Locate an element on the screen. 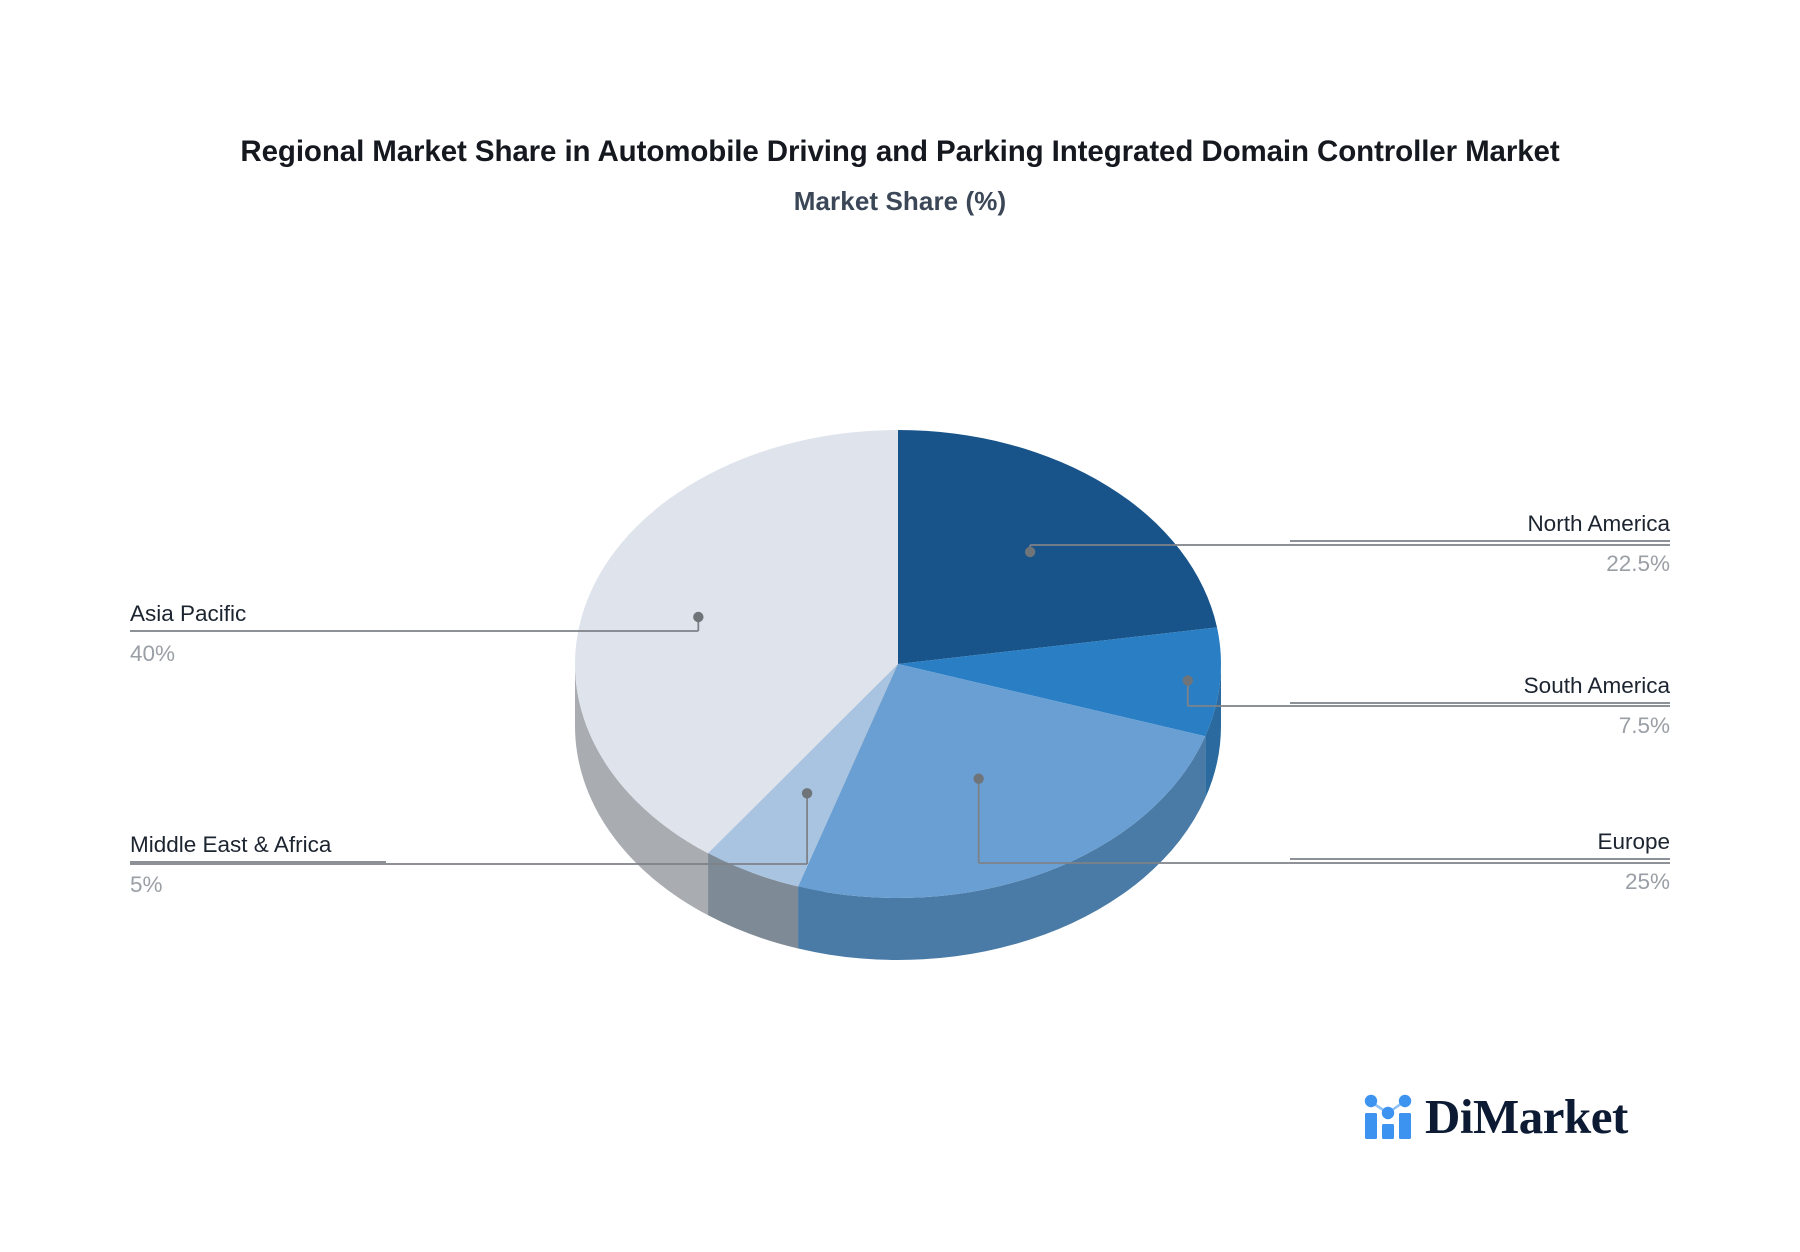 This screenshot has width=1800, height=1252. callout-label-north-america: North America is located at coordinates (1598, 523).